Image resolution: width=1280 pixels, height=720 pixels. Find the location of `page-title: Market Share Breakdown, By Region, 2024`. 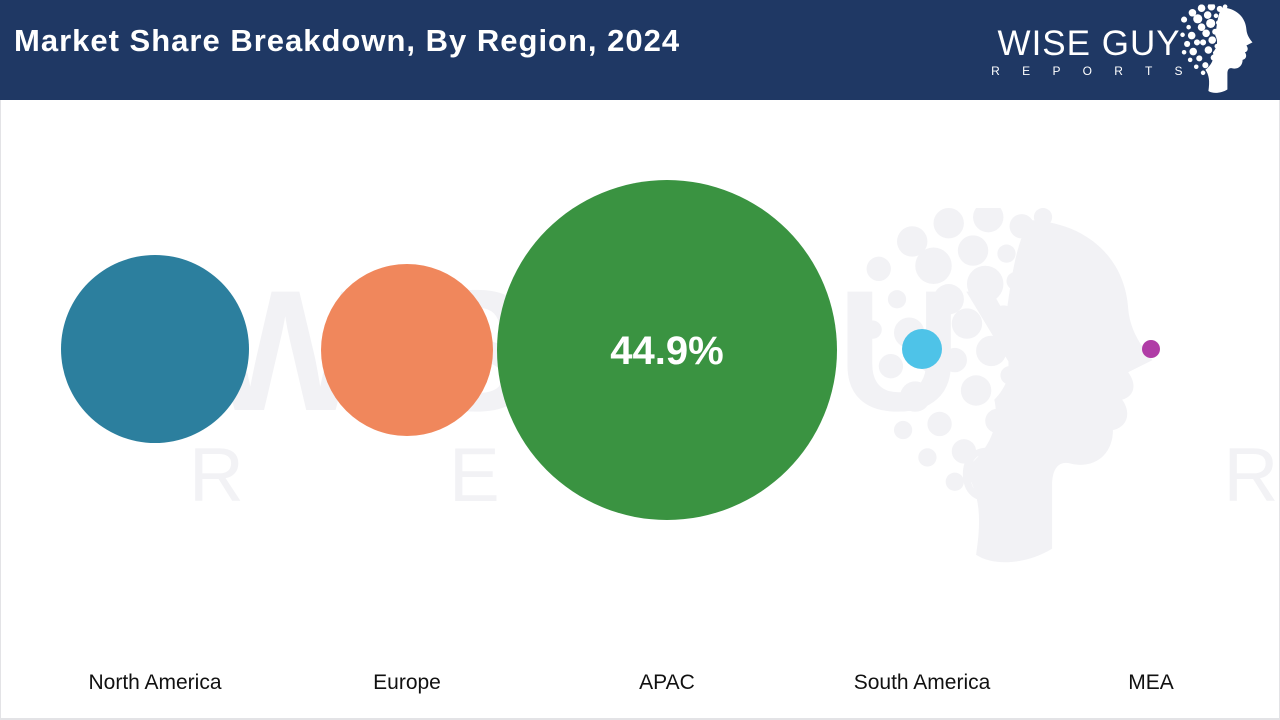

page-title: Market Share Breakdown, By Region, 2024 is located at coordinates (347, 40).